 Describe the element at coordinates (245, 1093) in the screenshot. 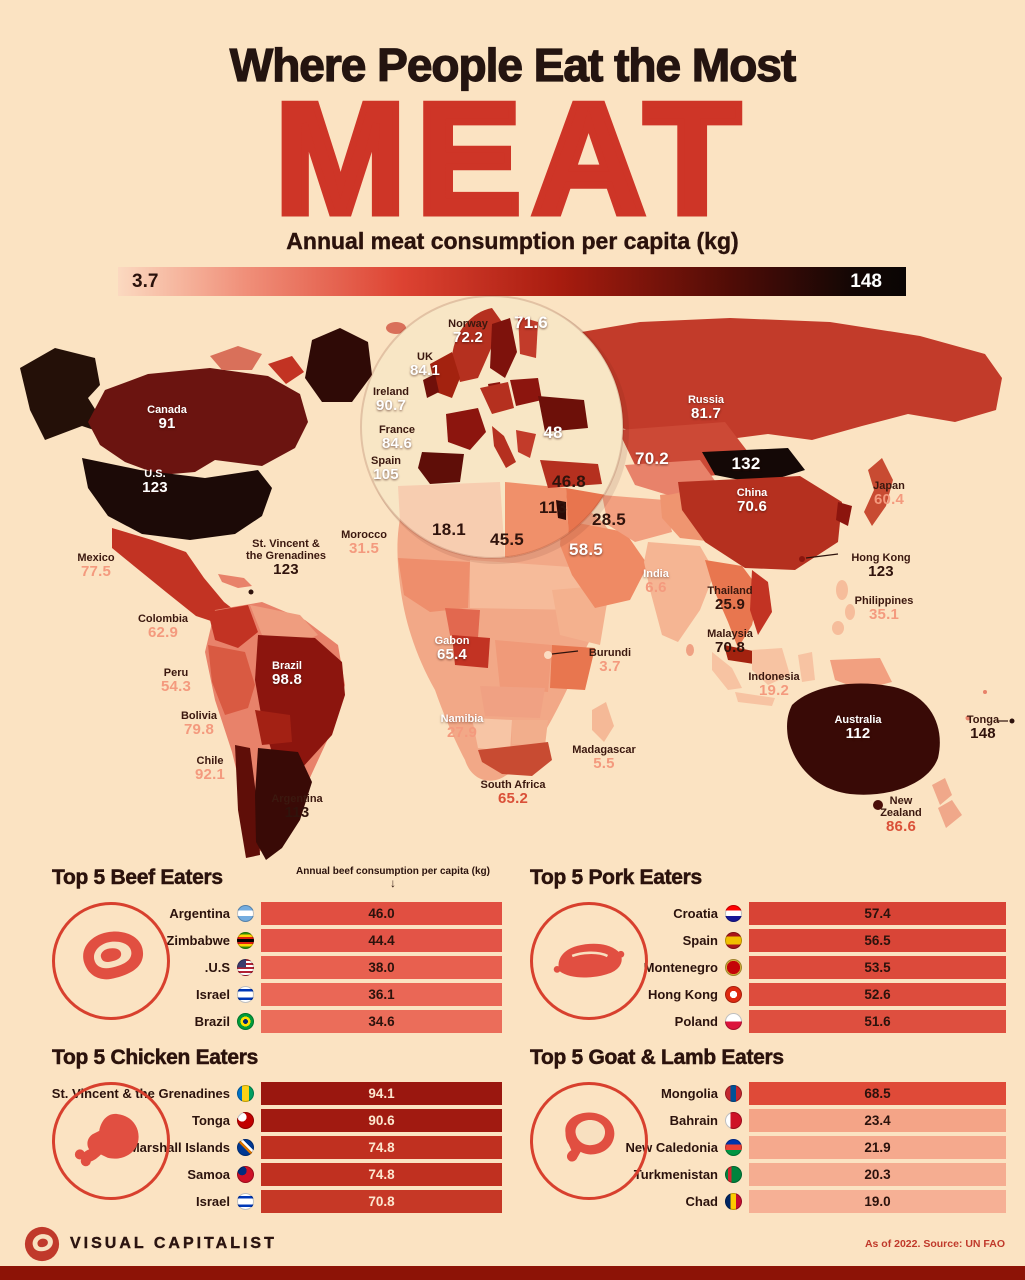

I see `st-vincent-the-grenadines-flag-icon` at that location.